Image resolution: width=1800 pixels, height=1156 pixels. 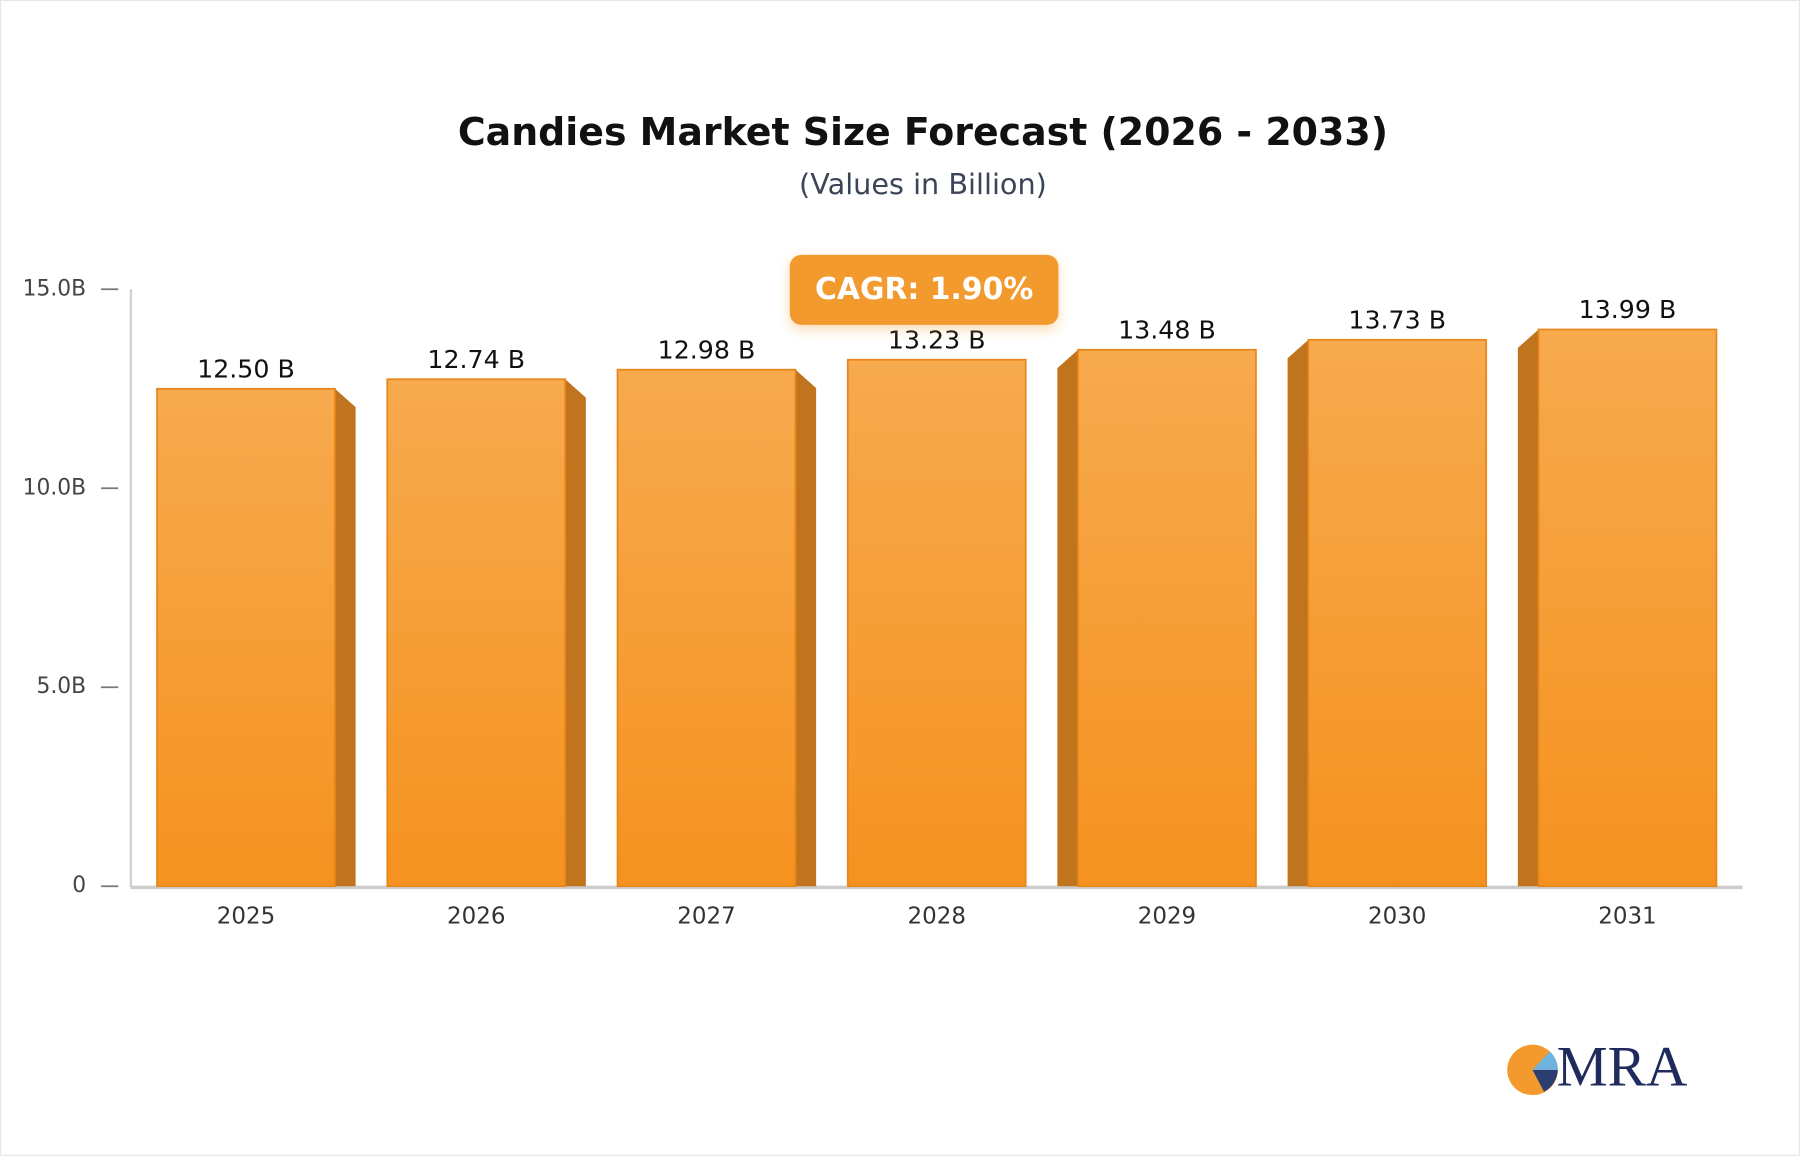 What do you see at coordinates (1397, 319) in the screenshot?
I see `value-label: 13.73 B` at bounding box center [1397, 319].